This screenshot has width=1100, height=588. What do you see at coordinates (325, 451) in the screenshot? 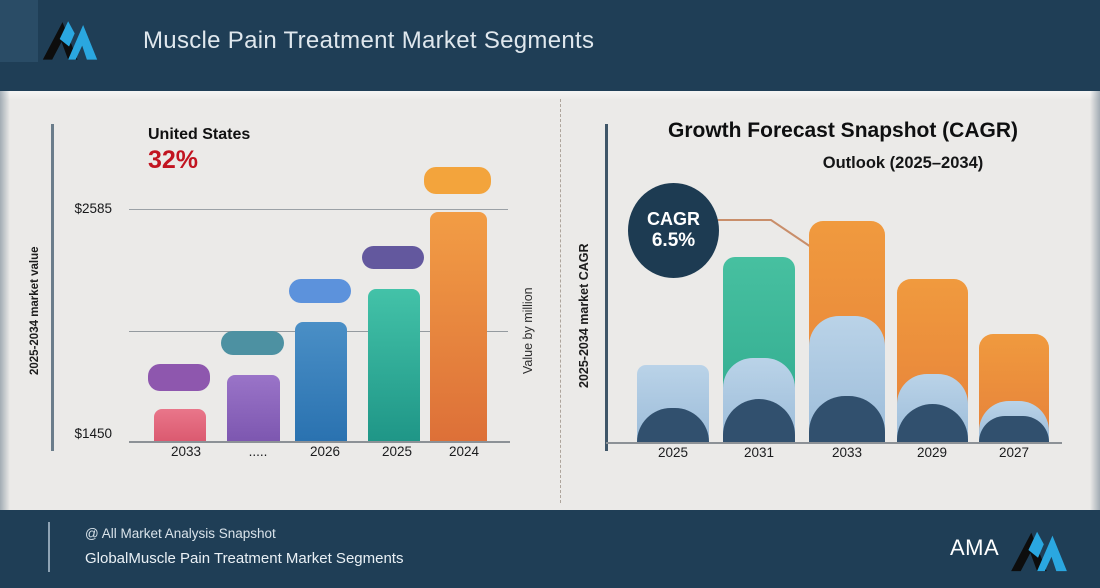
I see `left-xlabel-2026: 2026` at bounding box center [325, 451].